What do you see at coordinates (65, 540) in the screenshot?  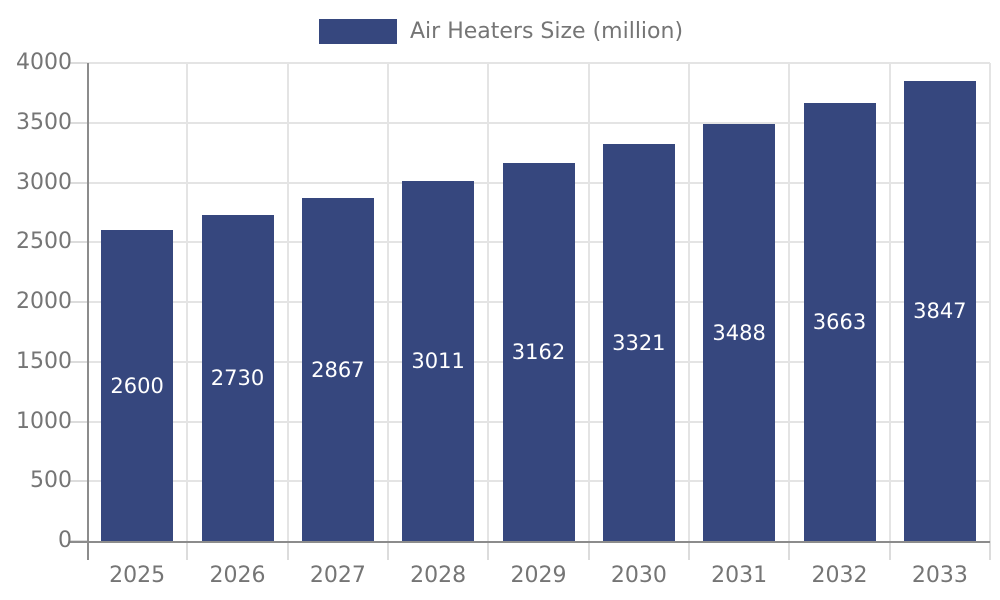 I see `y-tick-label: 0` at bounding box center [65, 540].